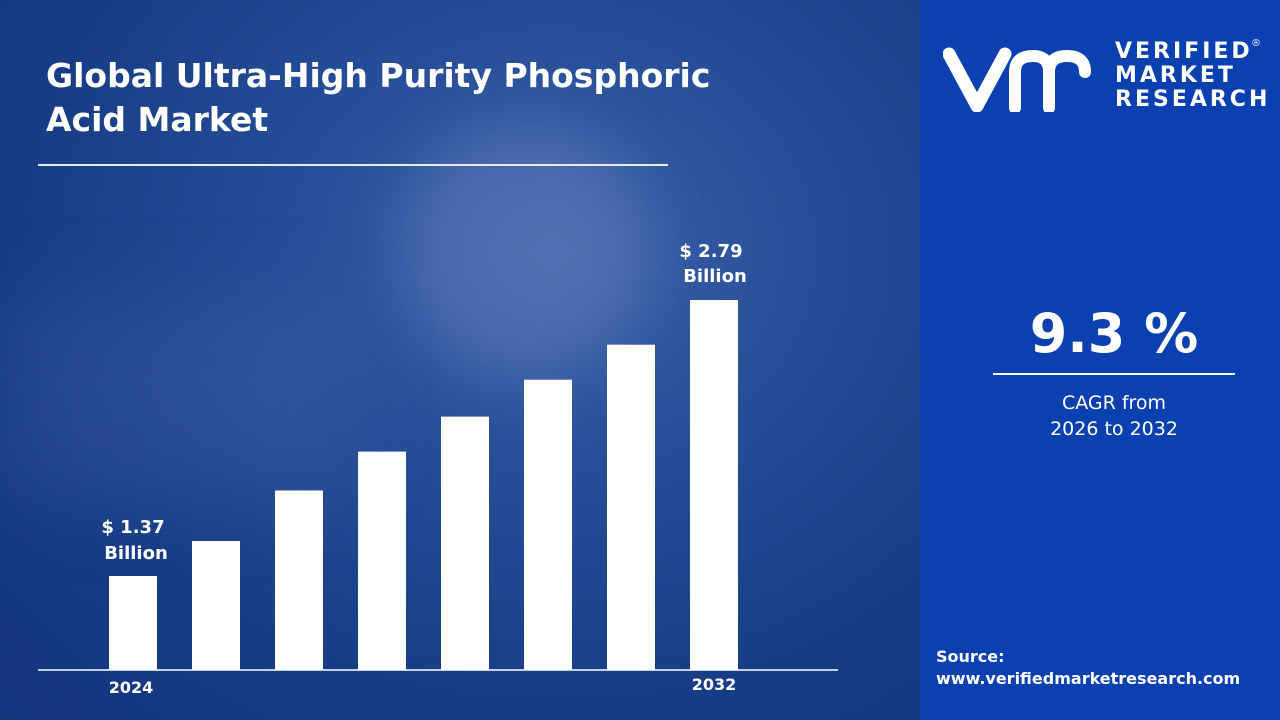  I want to click on data-label-2032-unit: Billion, so click(715, 276).